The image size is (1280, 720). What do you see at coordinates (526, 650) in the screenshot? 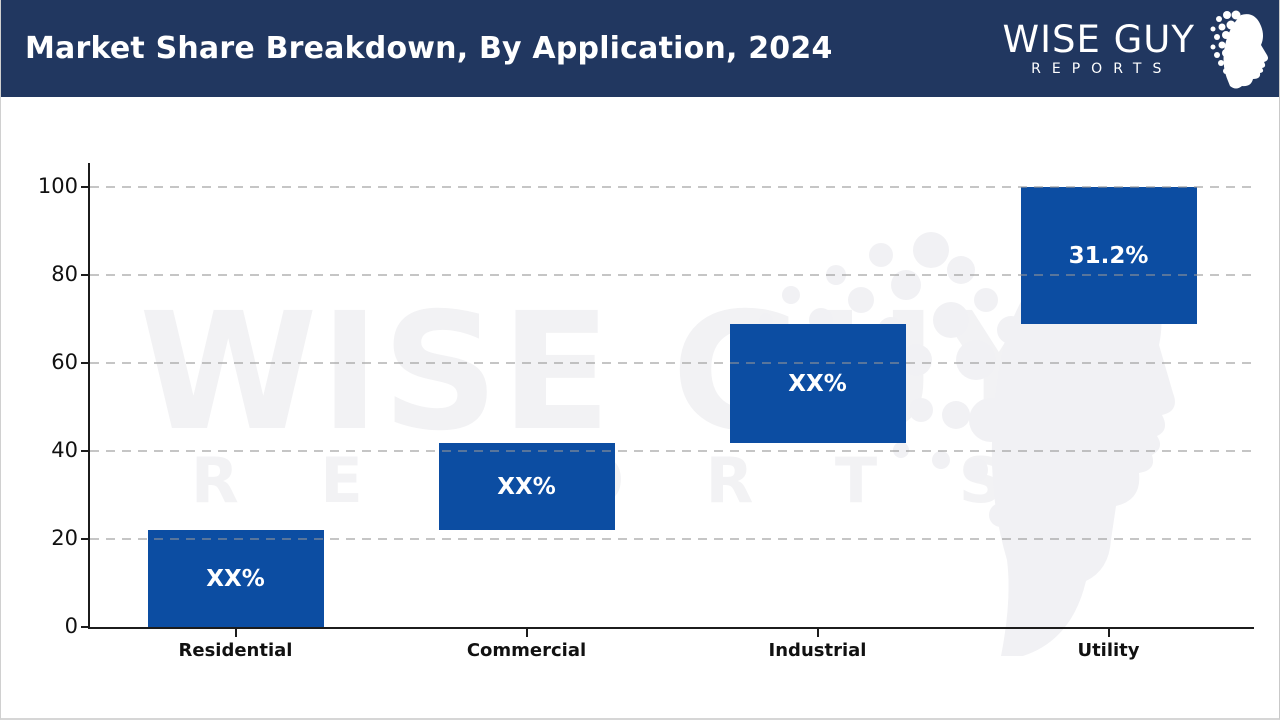
I see `x-axis-label-commercial: Commercial` at bounding box center [526, 650].